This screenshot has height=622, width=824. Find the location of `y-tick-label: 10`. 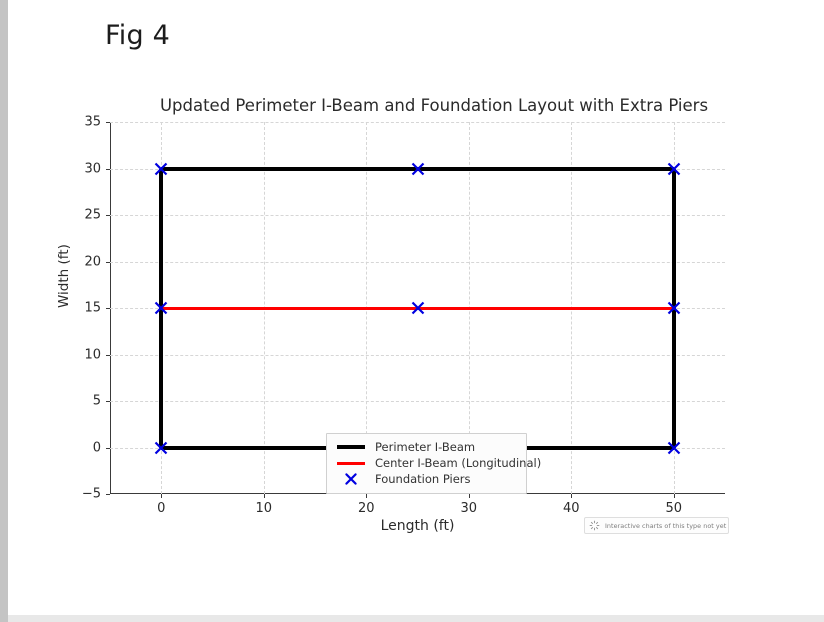

y-tick-label: 10 is located at coordinates (92, 354).